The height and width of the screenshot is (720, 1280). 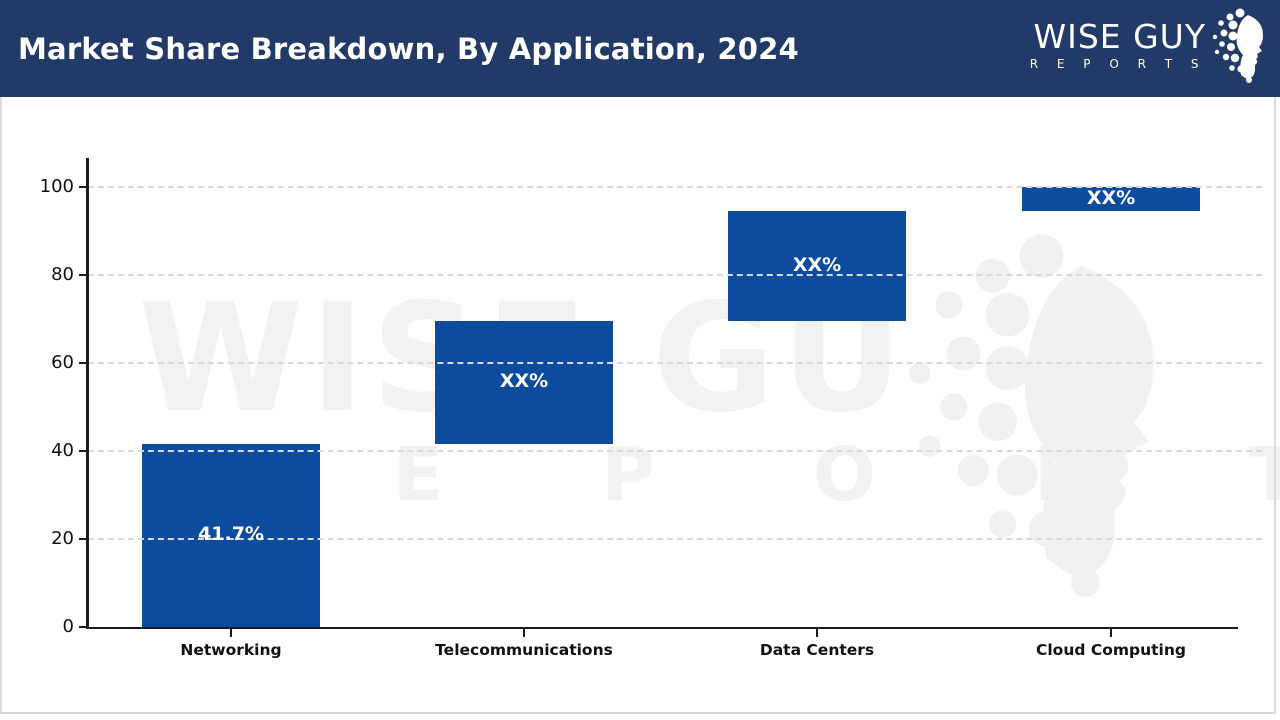 What do you see at coordinates (87, 393) in the screenshot?
I see `y-axis-line` at bounding box center [87, 393].